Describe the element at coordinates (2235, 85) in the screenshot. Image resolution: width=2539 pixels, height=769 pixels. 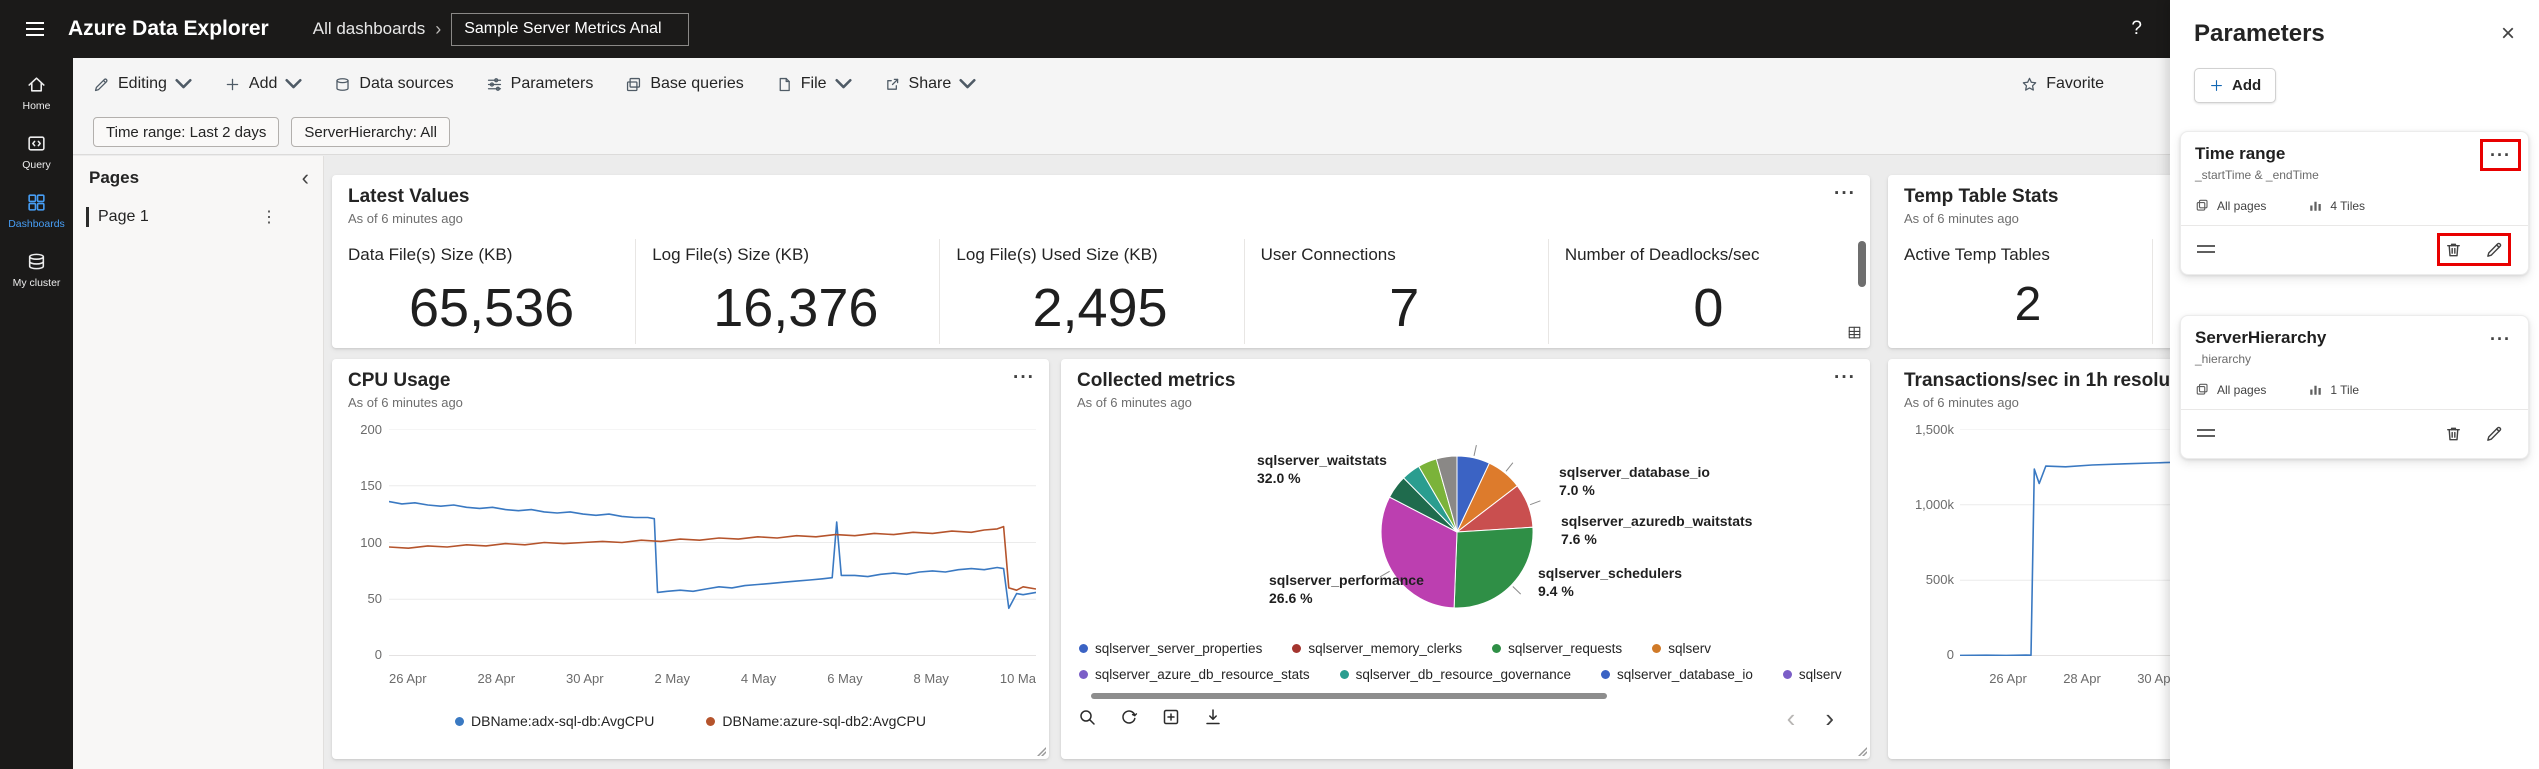
I see `add-parameter-button: Add` at that location.